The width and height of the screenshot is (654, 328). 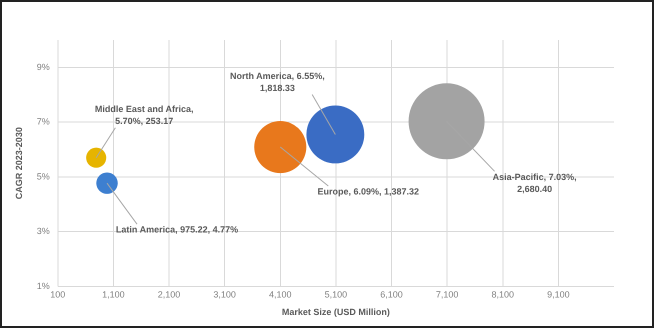 What do you see at coordinates (169, 294) in the screenshot?
I see `x-tick-label: 2,100` at bounding box center [169, 294].